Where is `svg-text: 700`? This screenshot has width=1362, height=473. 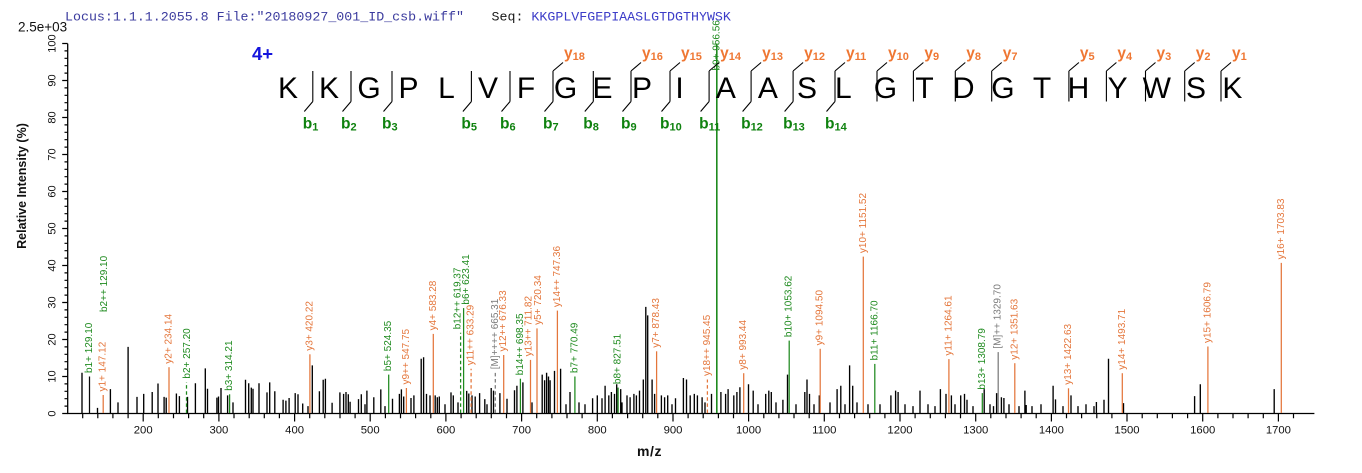 svg-text: 700 is located at coordinates (521, 431).